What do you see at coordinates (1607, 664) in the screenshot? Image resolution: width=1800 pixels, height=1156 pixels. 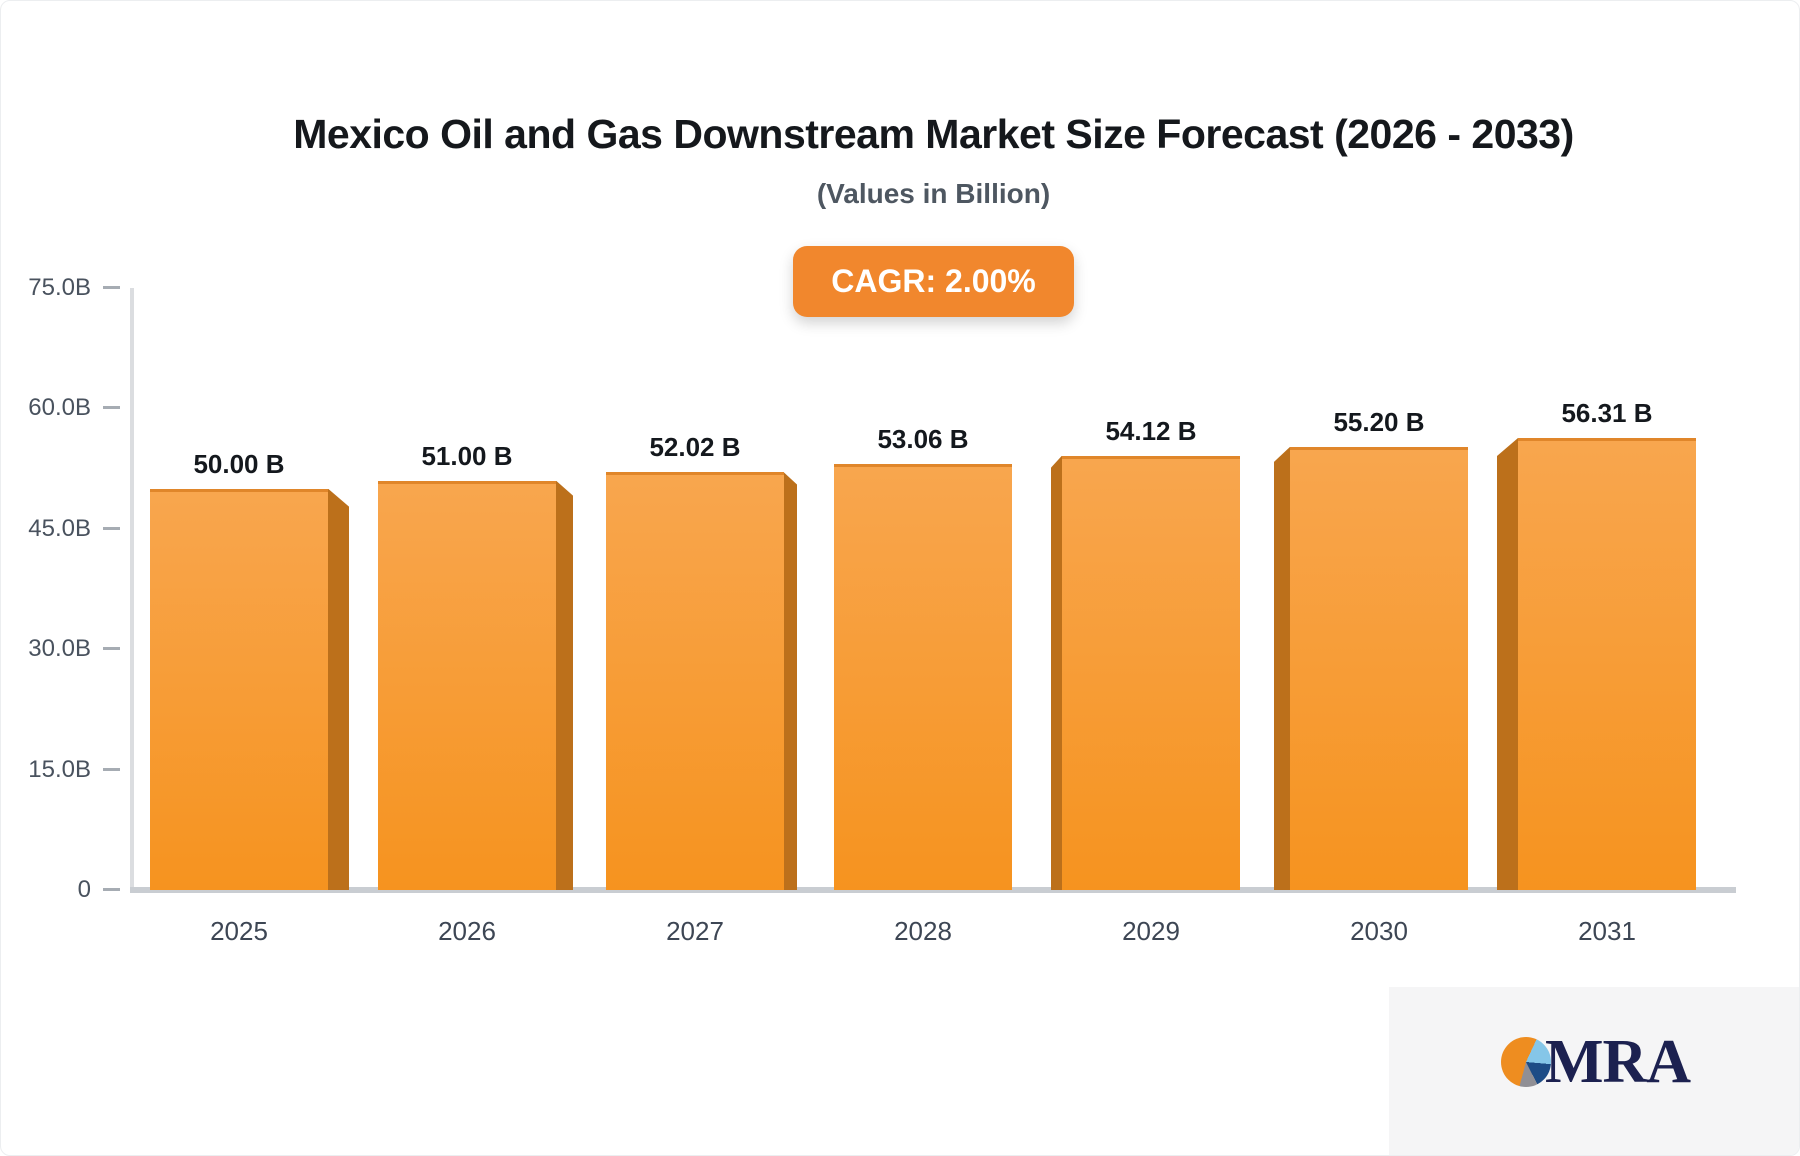 I see `bar-2031` at bounding box center [1607, 664].